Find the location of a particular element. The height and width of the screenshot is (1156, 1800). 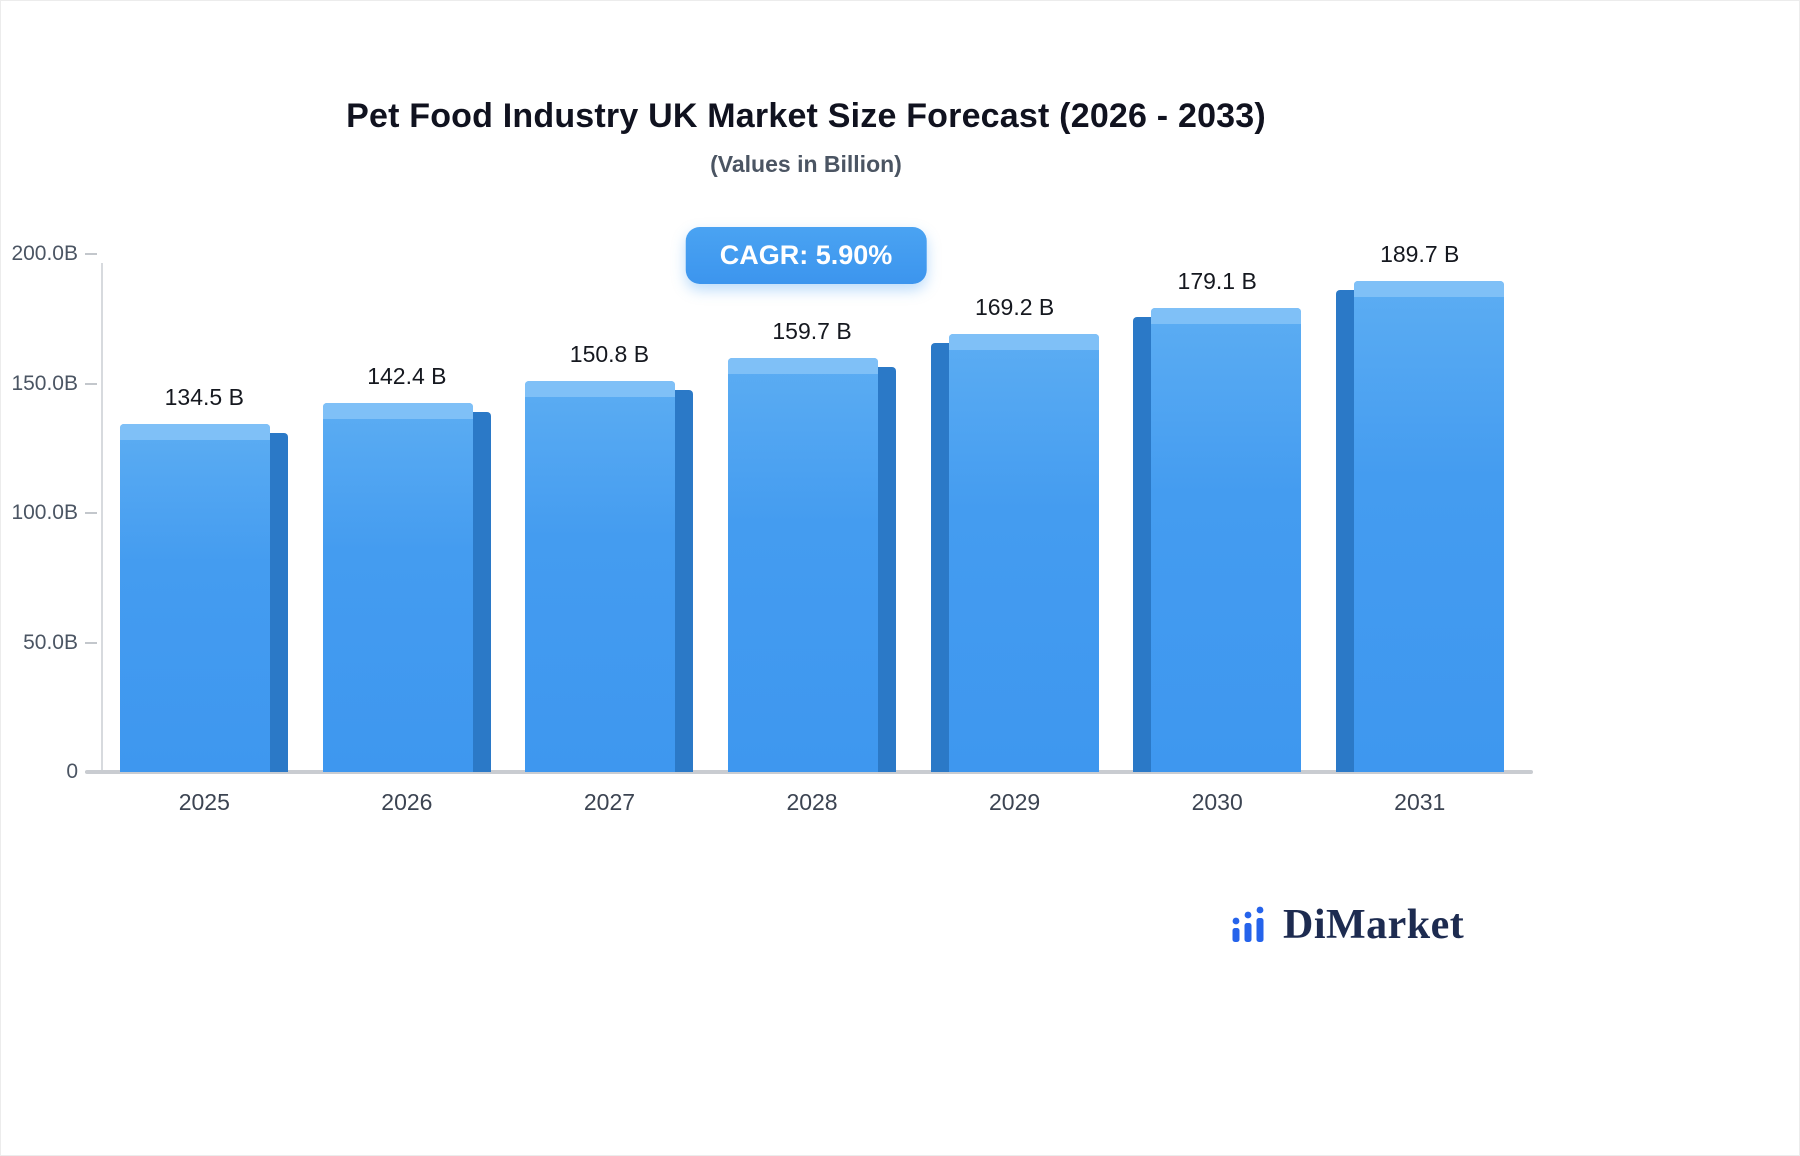

x-axis-label: 2031 is located at coordinates (1420, 802).